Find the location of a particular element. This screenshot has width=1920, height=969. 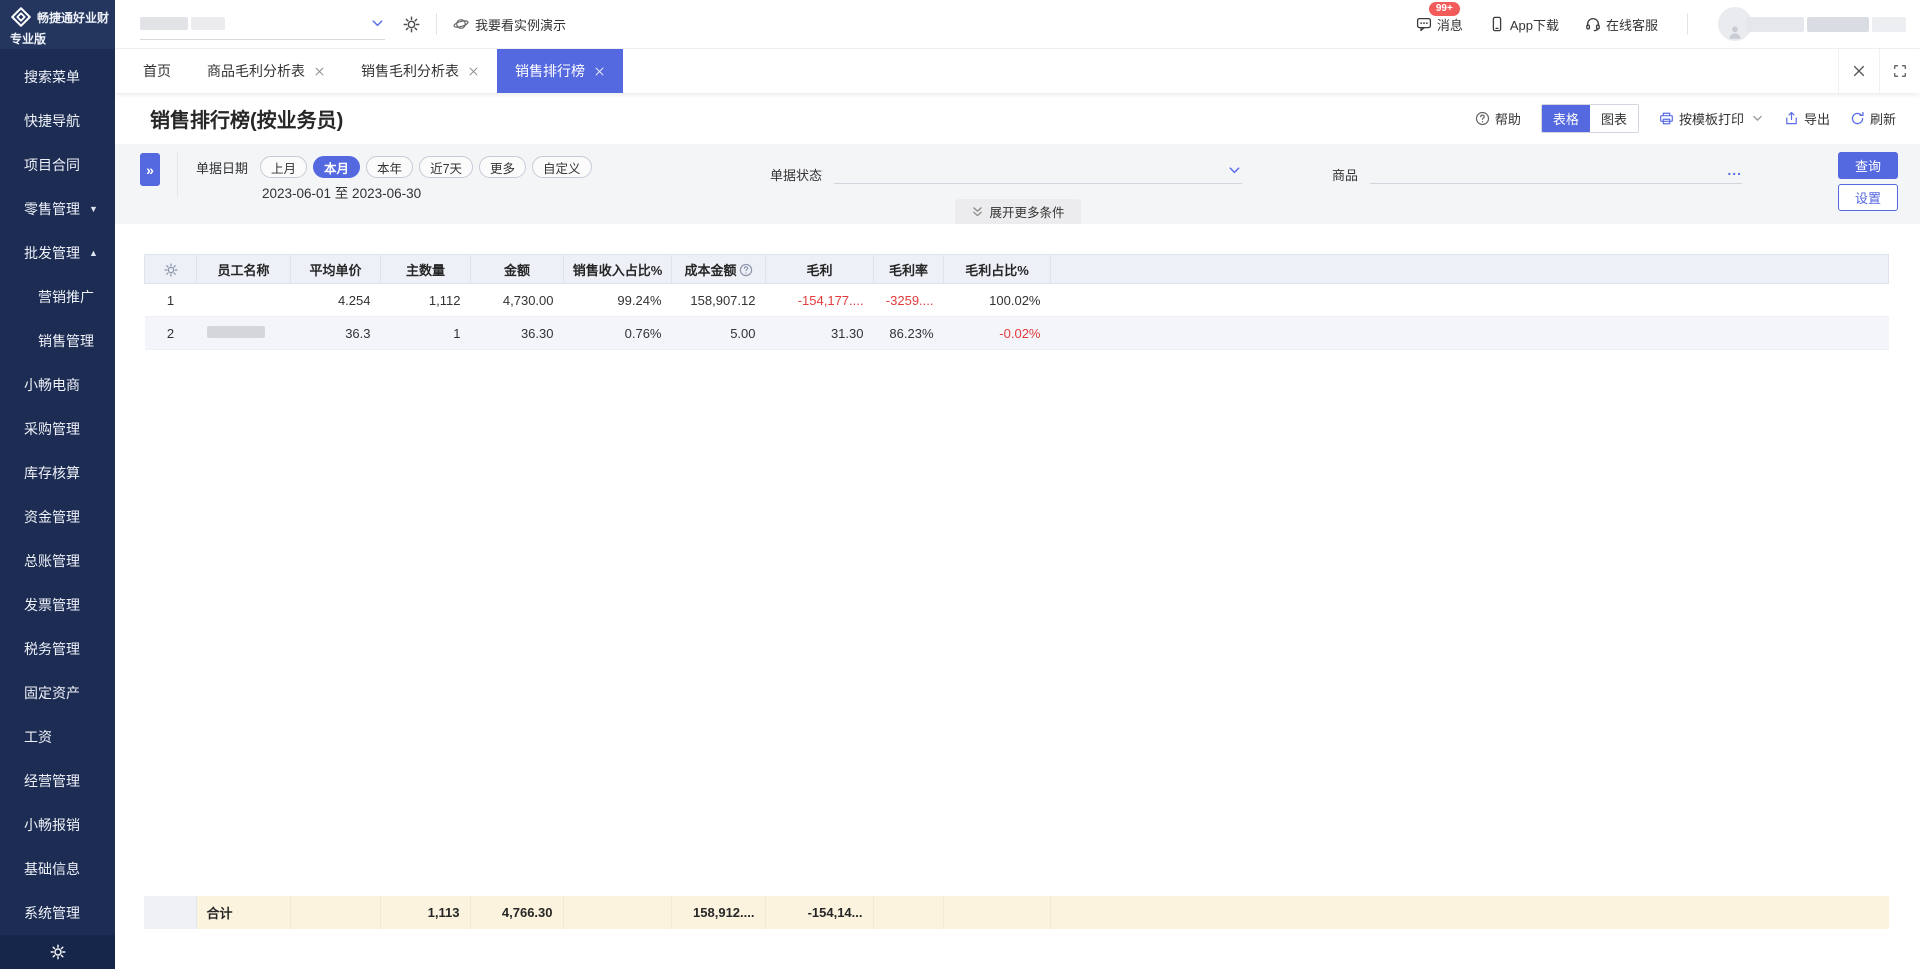

date-option-last-7-days: 近7天 is located at coordinates (446, 167).